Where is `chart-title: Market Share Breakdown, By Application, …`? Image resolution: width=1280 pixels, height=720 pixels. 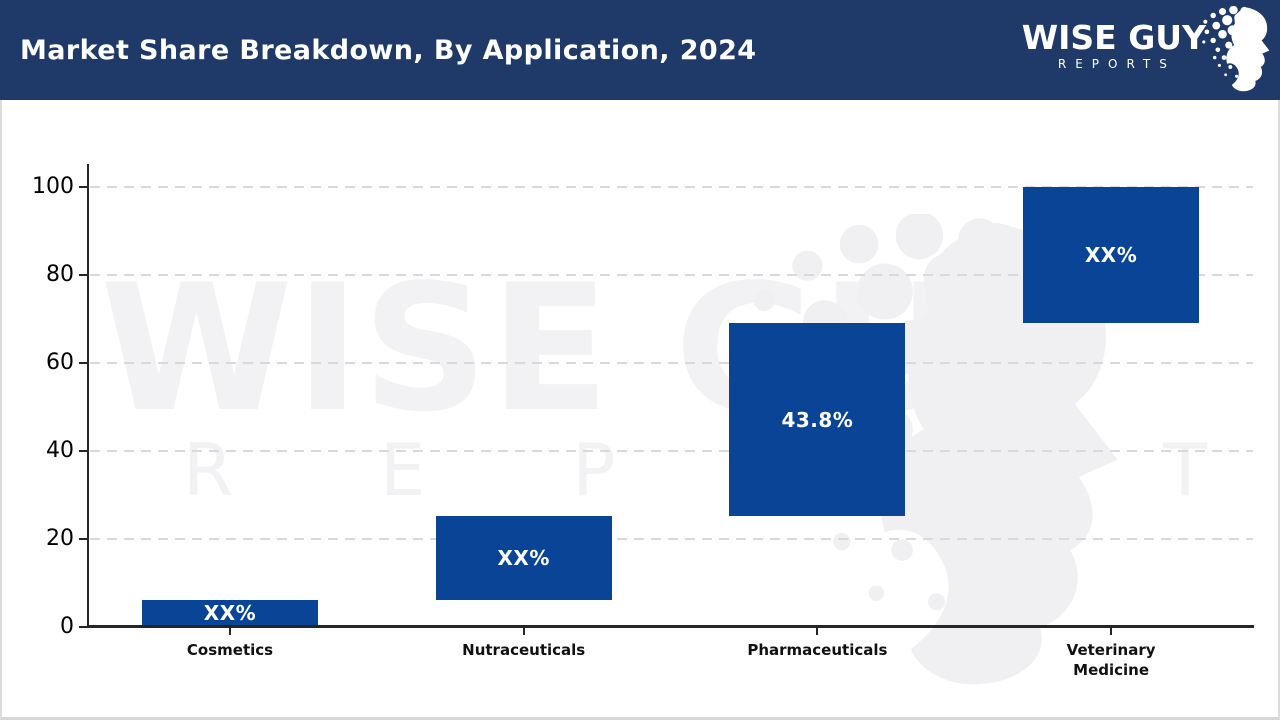
chart-title: Market Share Breakdown, By Application, … is located at coordinates (388, 50).